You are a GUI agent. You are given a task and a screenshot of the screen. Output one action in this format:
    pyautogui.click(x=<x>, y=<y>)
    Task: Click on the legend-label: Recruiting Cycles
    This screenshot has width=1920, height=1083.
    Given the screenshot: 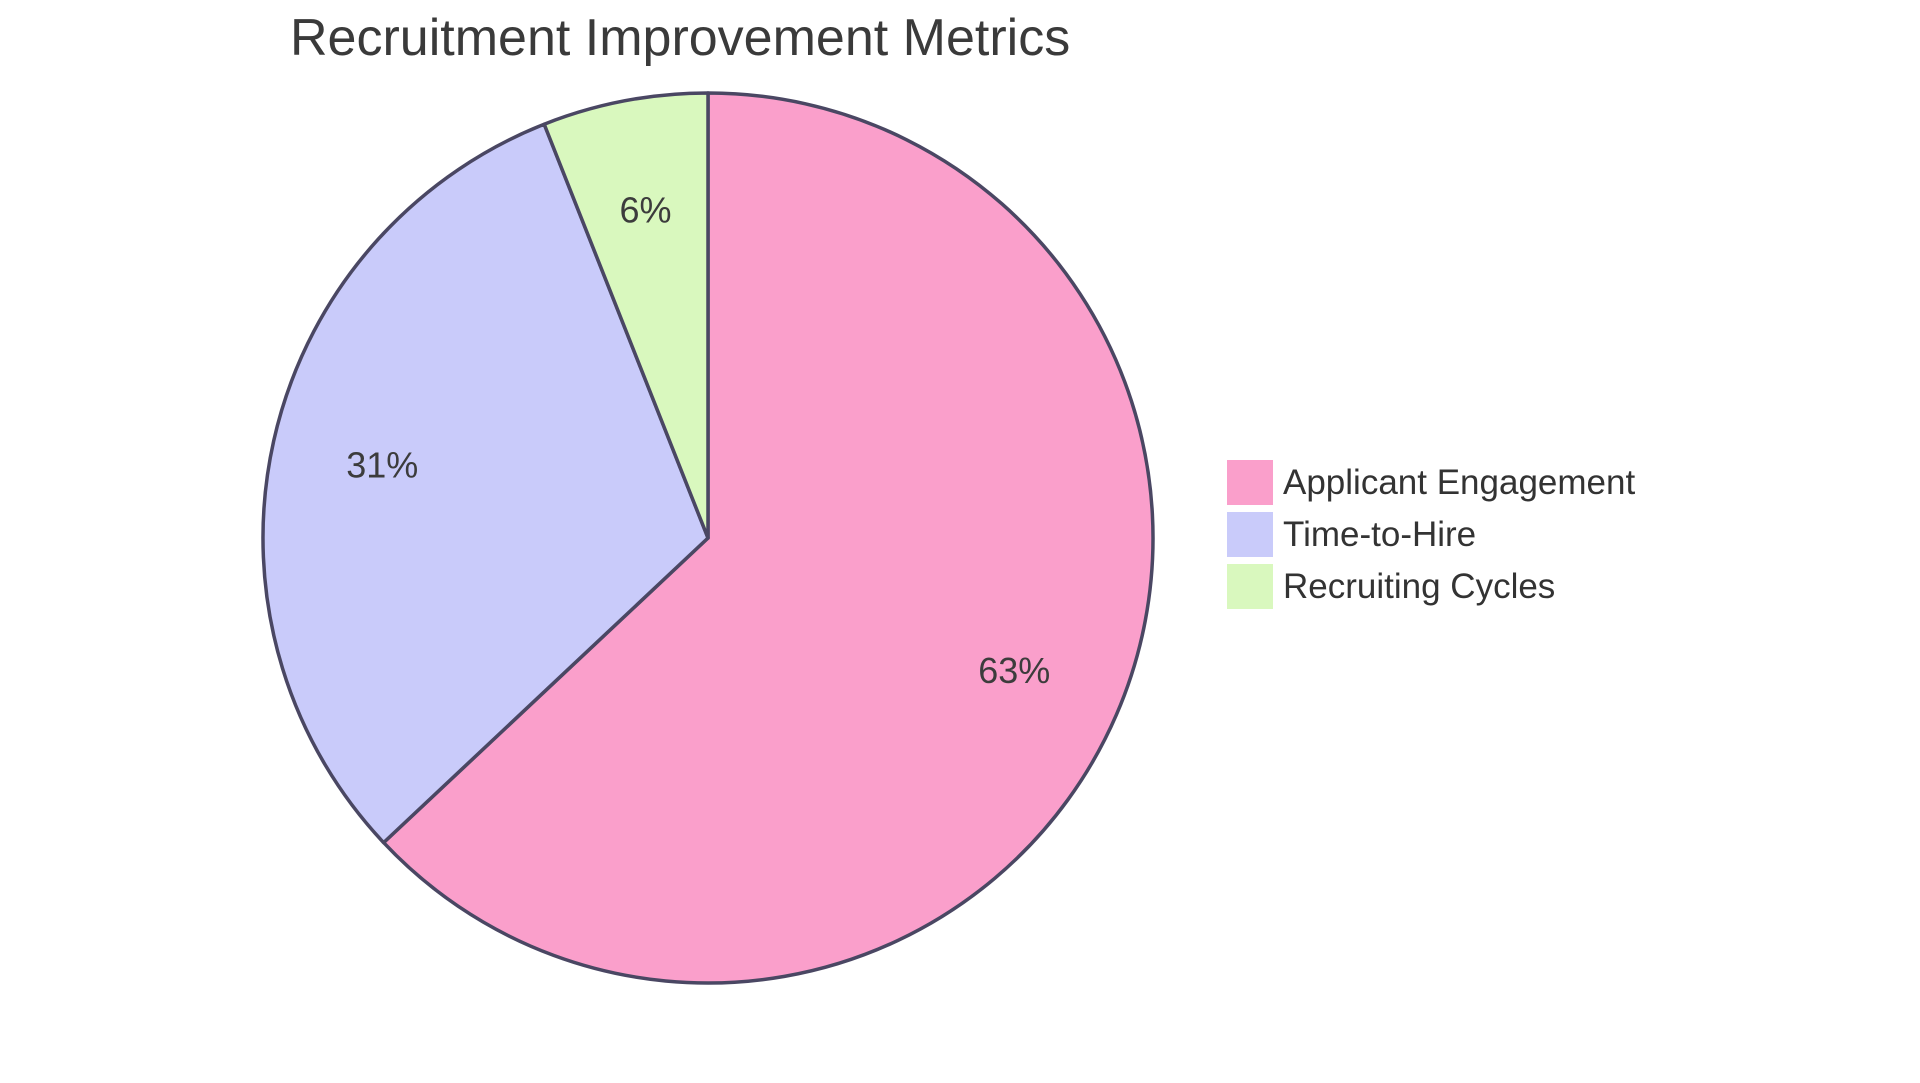 What is the action you would take?
    pyautogui.click(x=1419, y=586)
    